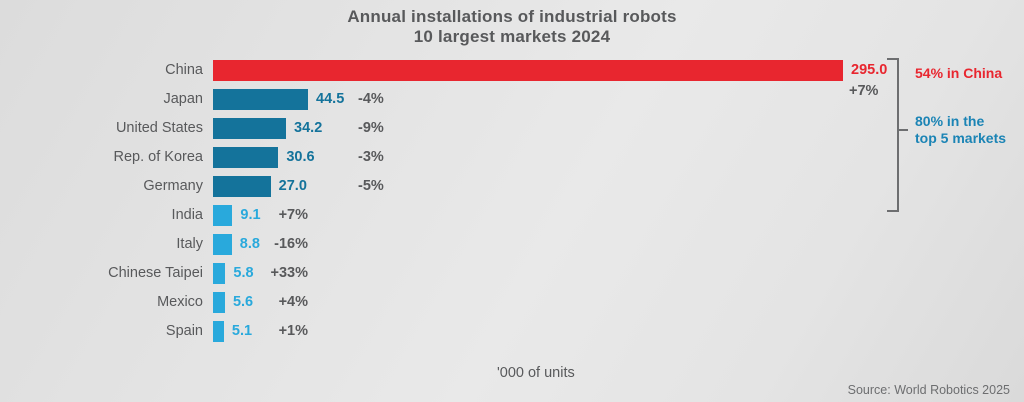 This screenshot has height=402, width=1024. What do you see at coordinates (512, 187) in the screenshot?
I see `bar-row: Germany 27.0 -5%` at bounding box center [512, 187].